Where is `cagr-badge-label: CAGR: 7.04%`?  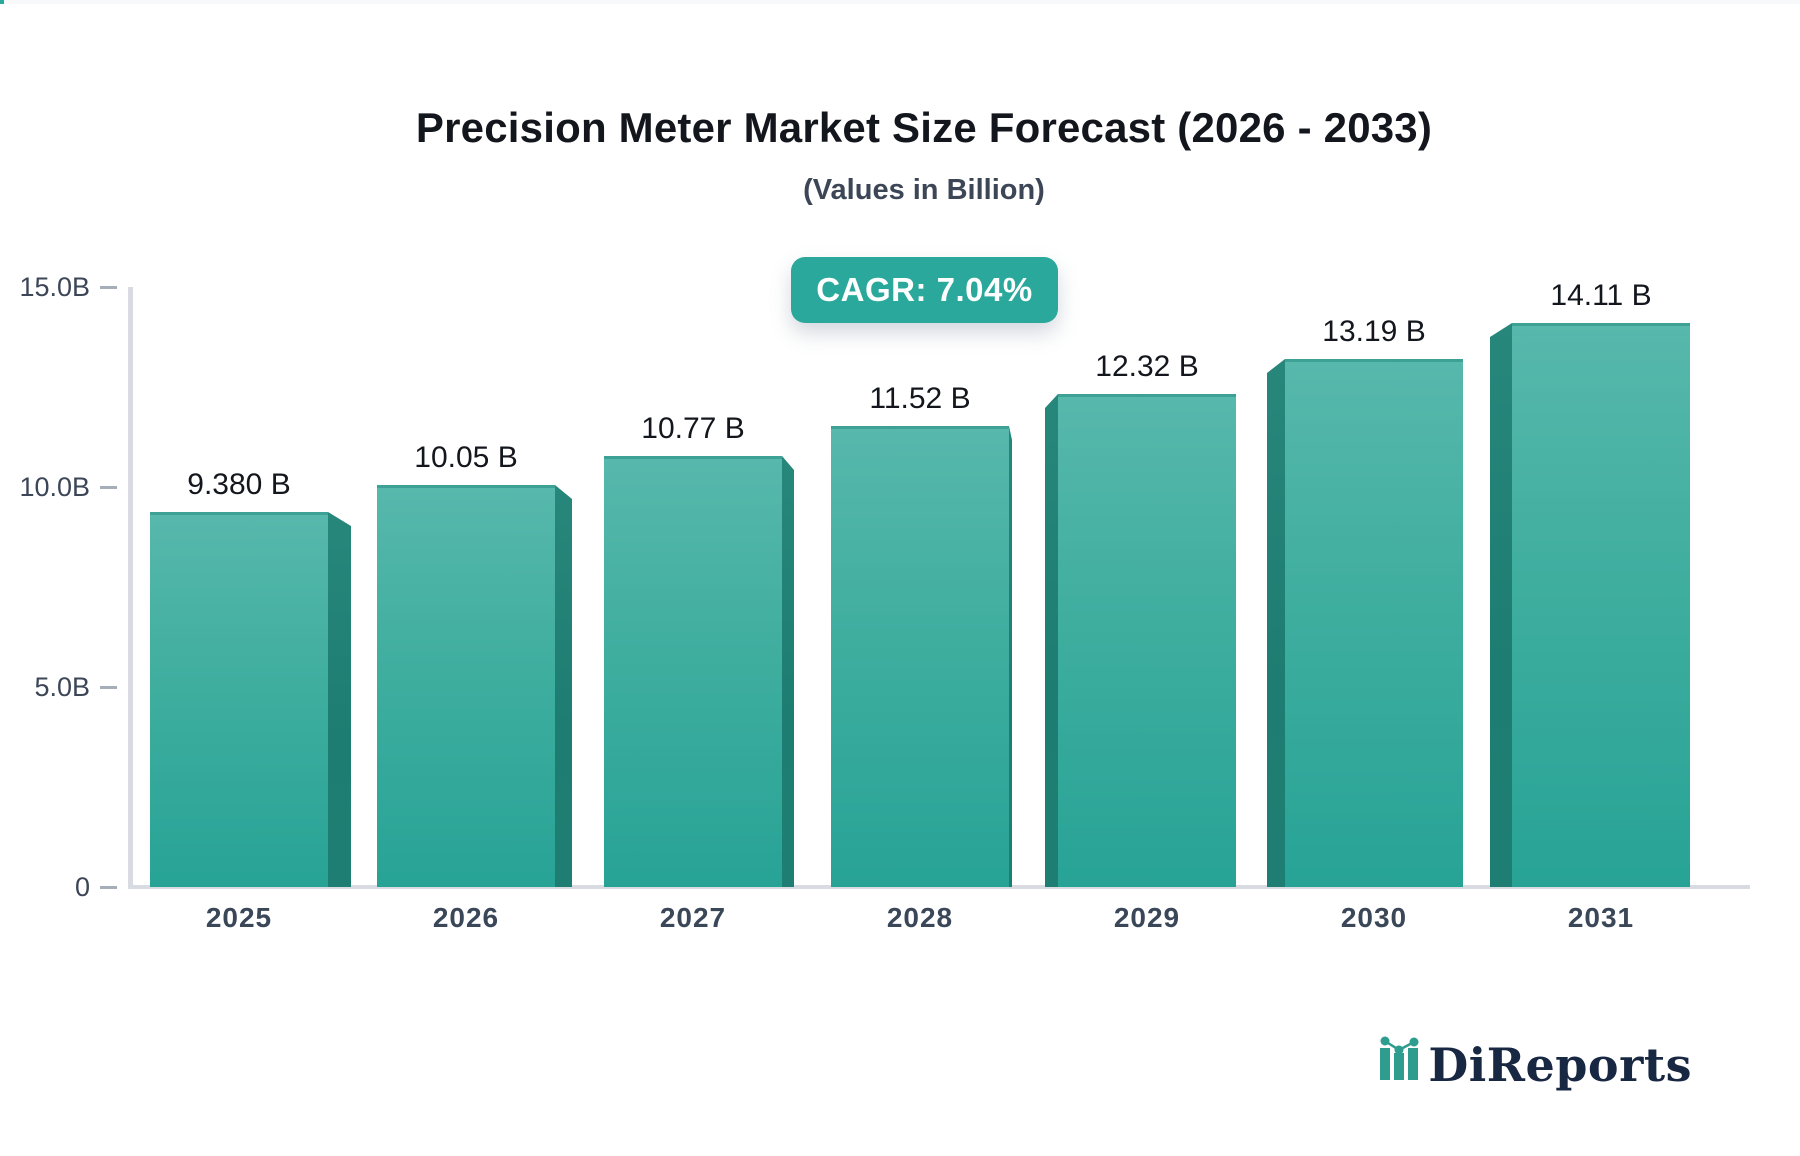
cagr-badge-label: CAGR: 7.04% is located at coordinates (924, 289).